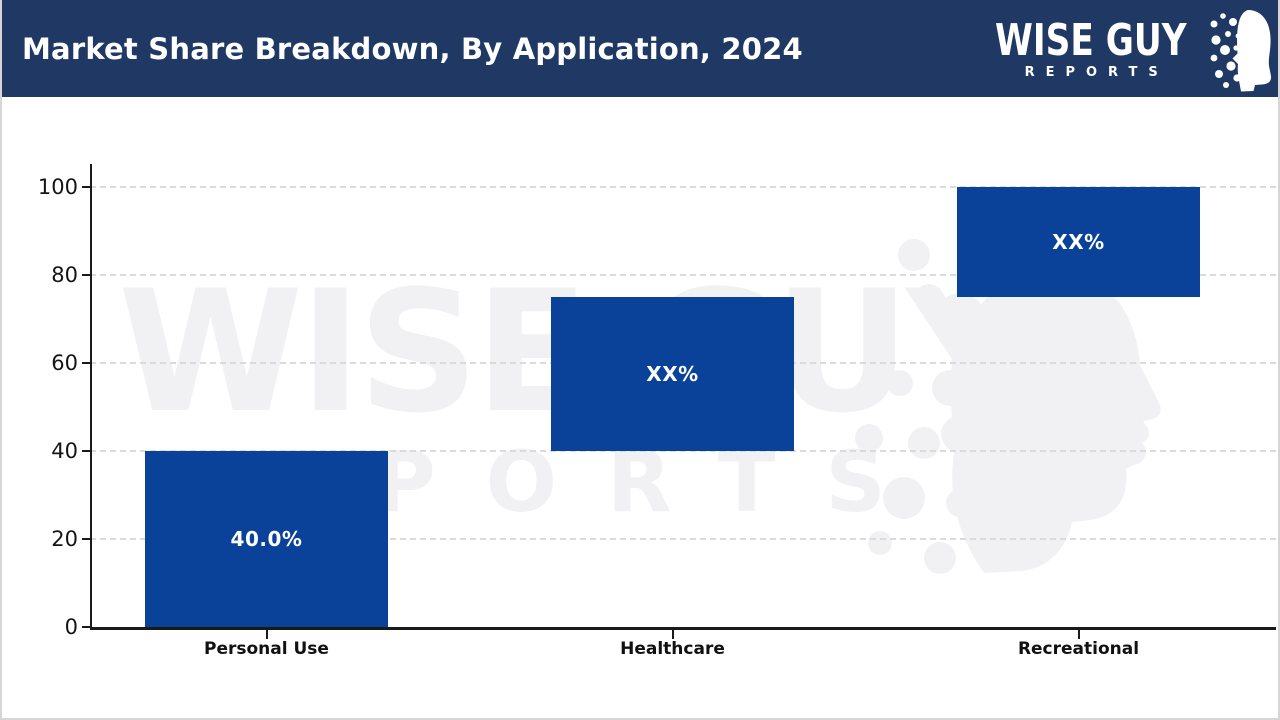 The height and width of the screenshot is (720, 1280). What do you see at coordinates (672, 649) in the screenshot?
I see `x-axis-category-label: Healthcare` at bounding box center [672, 649].